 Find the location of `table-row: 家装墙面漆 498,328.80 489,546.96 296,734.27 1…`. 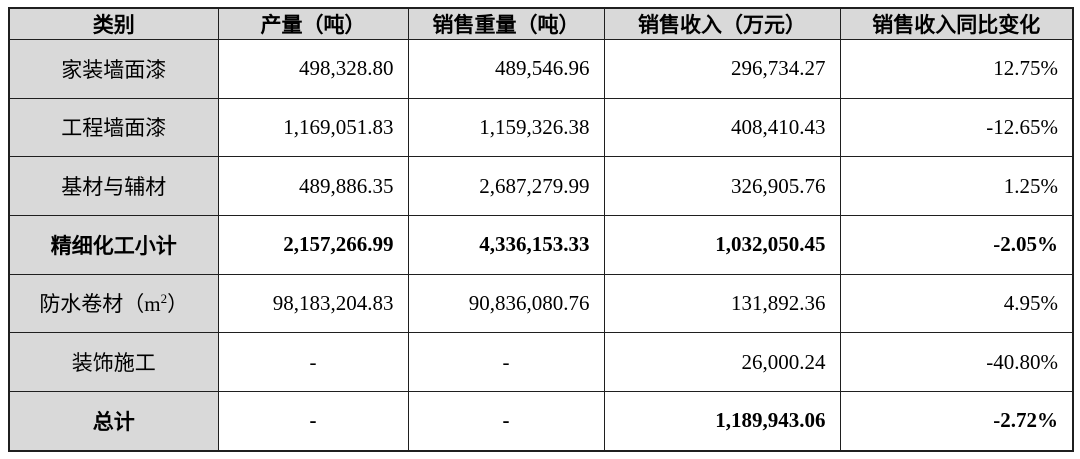

table-row: 家装墙面漆 498,328.80 489,546.96 296,734.27 1… is located at coordinates (541, 69).